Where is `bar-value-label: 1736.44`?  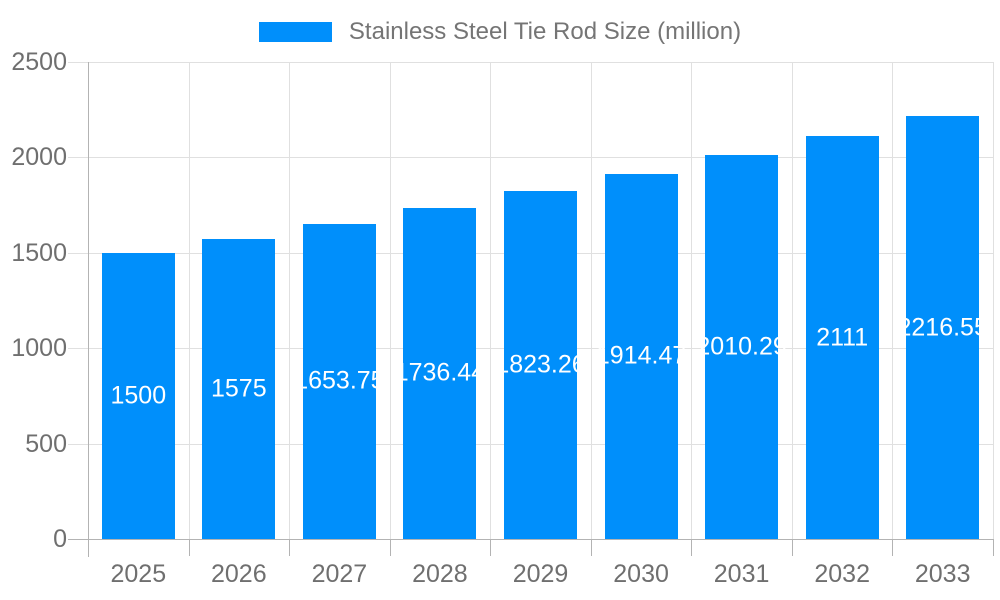
bar-value-label: 1736.44 is located at coordinates (440, 372).